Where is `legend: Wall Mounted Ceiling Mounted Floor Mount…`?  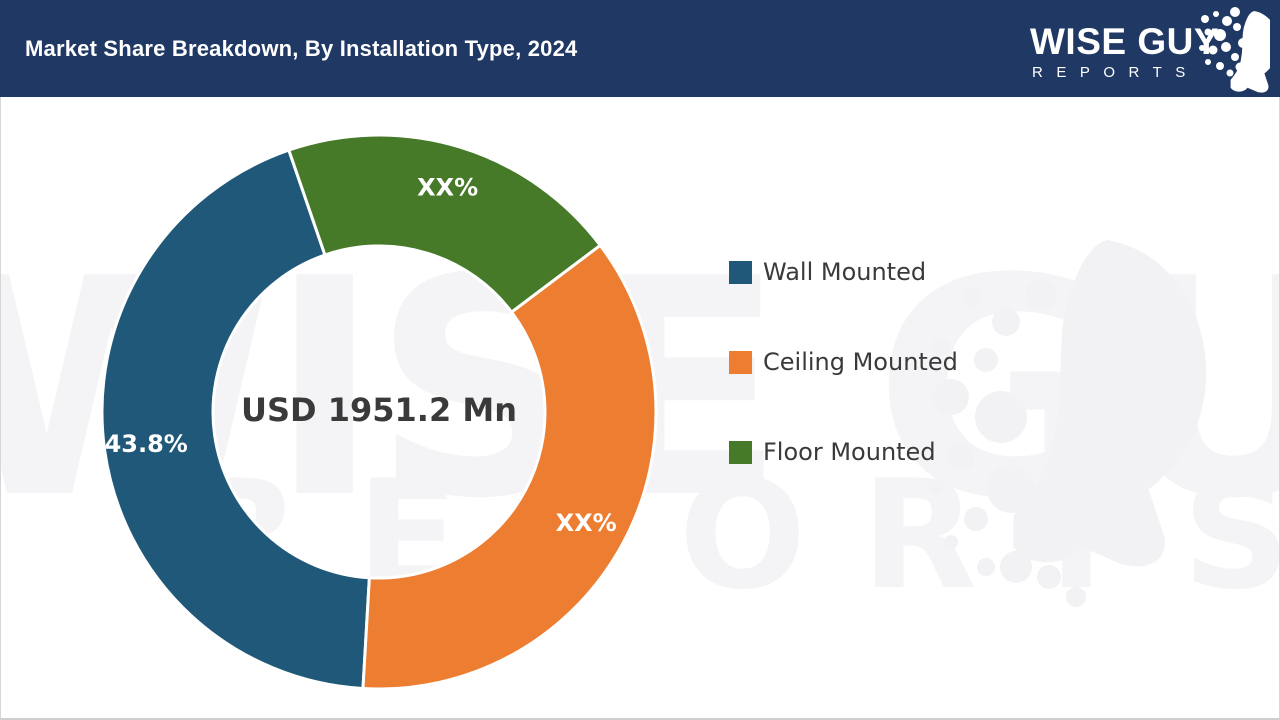
legend: Wall Mounted Ceiling Mounted Floor Mount… is located at coordinates (843, 390).